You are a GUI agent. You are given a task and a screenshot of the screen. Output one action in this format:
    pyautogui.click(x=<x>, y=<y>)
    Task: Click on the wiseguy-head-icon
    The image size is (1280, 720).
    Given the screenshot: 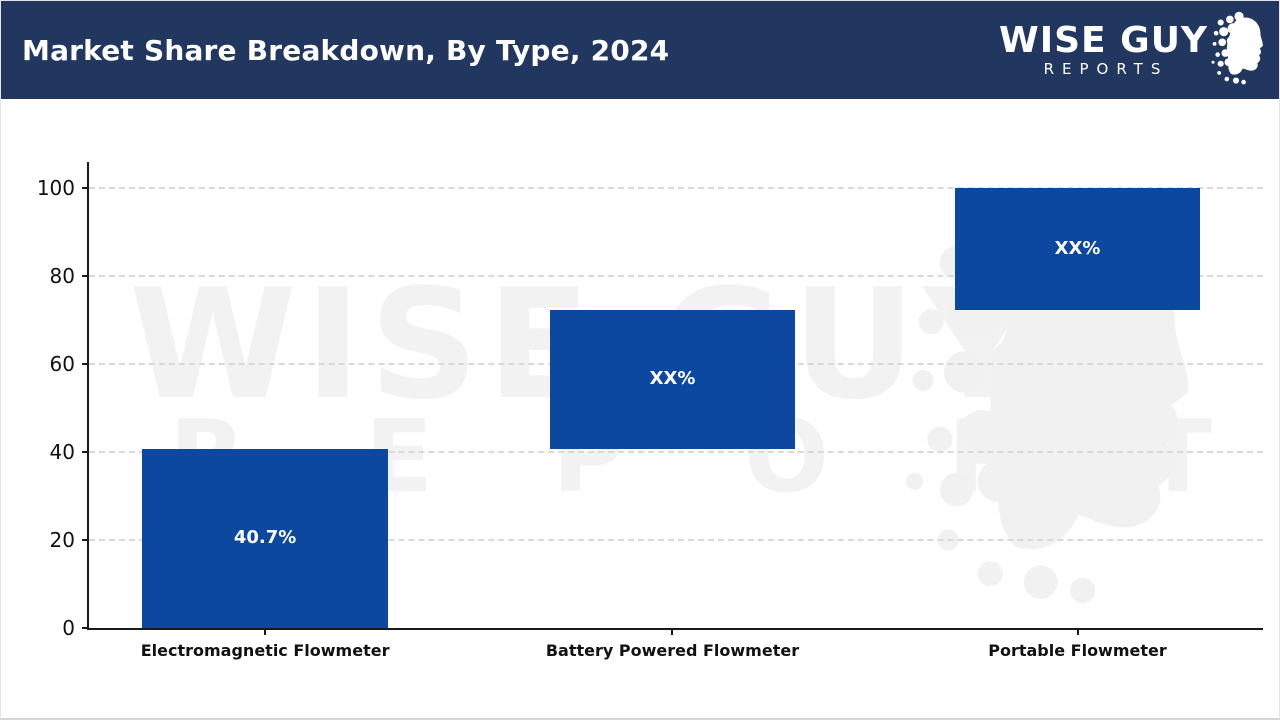 What is the action you would take?
    pyautogui.click(x=1237, y=50)
    